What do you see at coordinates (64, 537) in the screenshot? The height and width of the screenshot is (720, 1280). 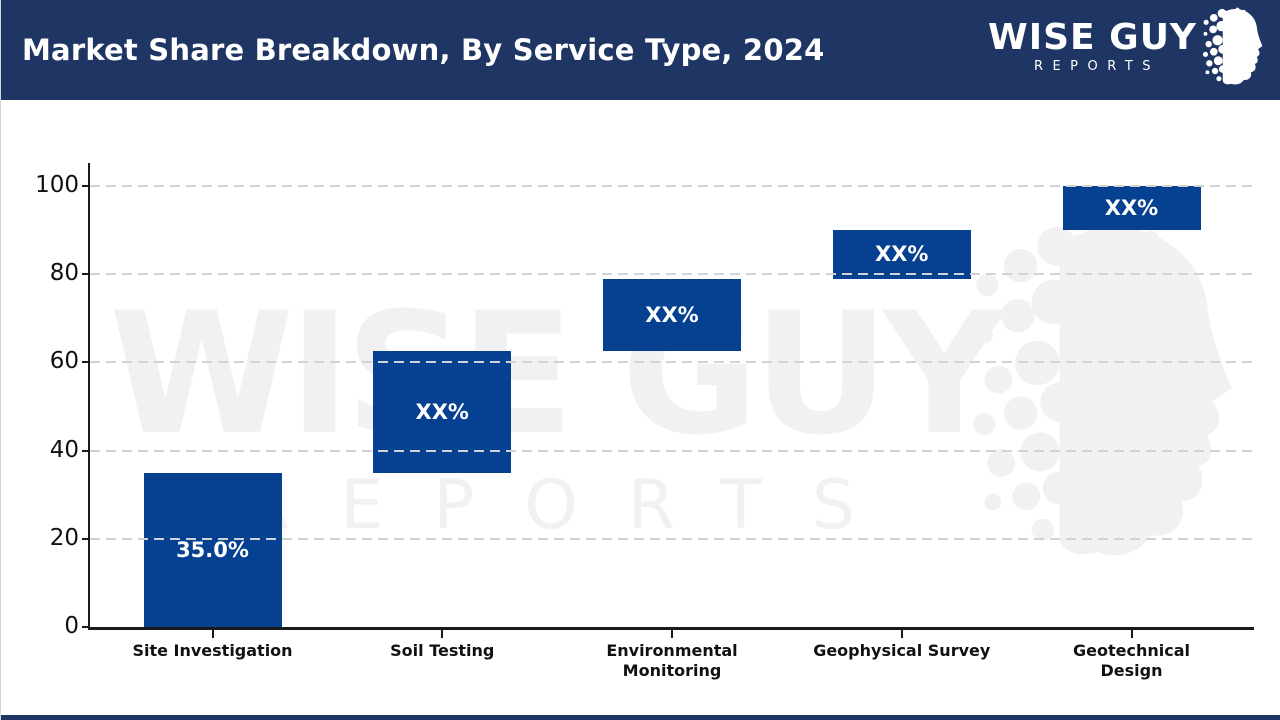 I see `y-tick-label: 20` at bounding box center [64, 537].